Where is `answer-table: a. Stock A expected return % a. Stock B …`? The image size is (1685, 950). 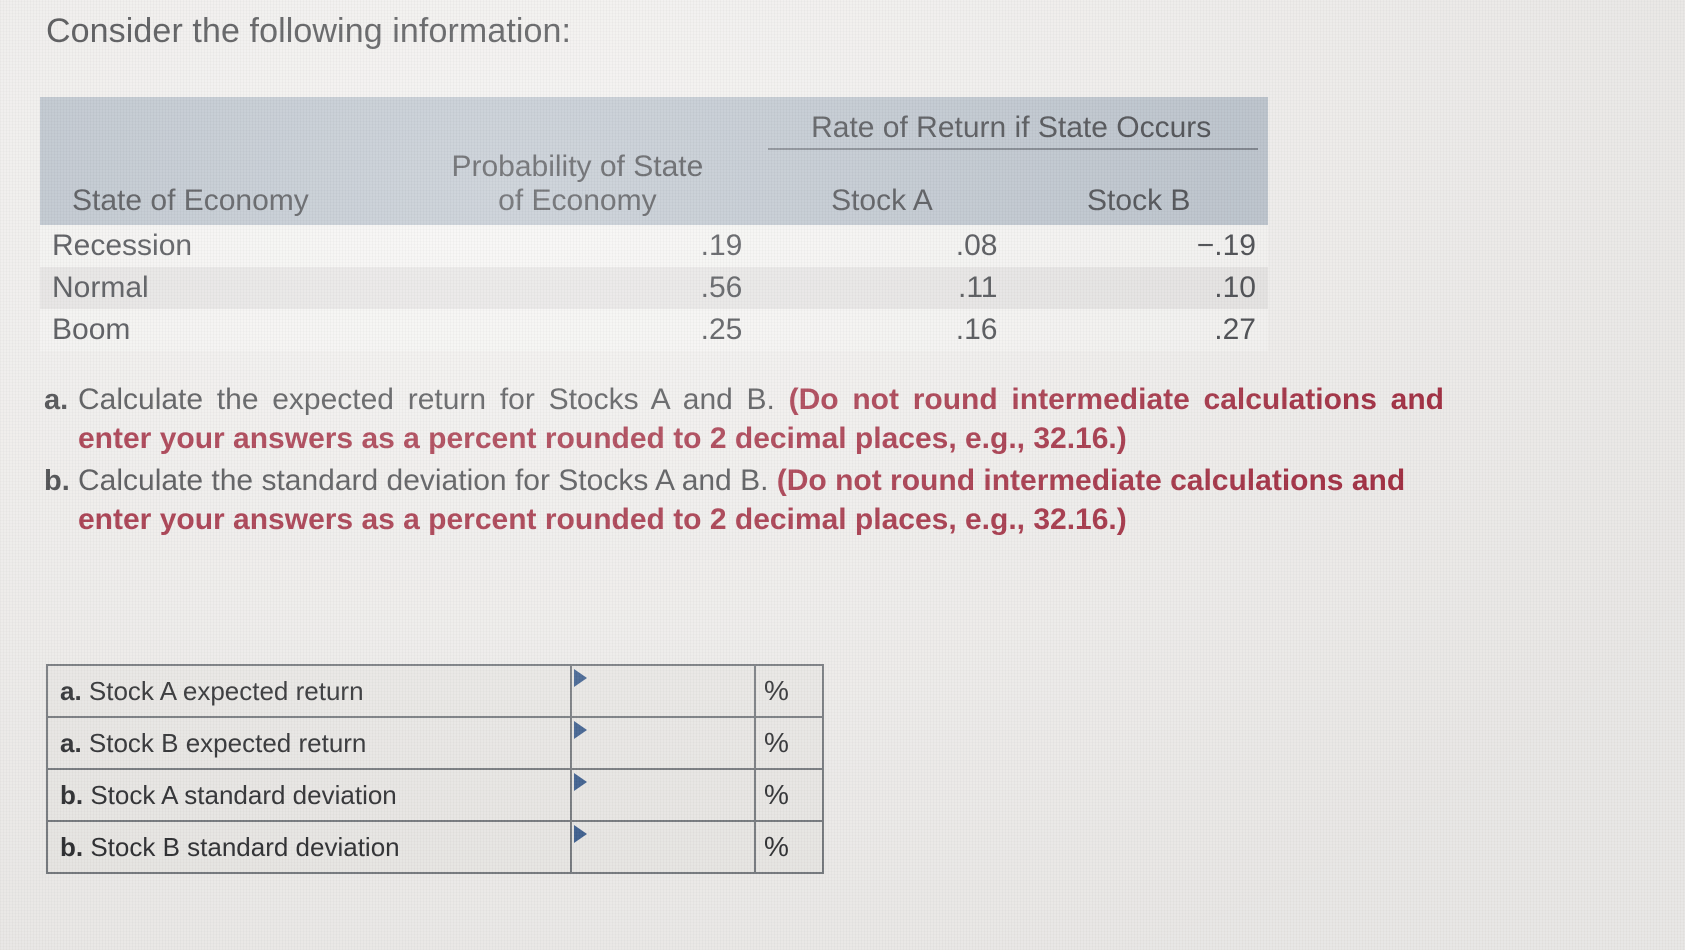
answer-table: a. Stock A expected return % a. Stock B … is located at coordinates (435, 769).